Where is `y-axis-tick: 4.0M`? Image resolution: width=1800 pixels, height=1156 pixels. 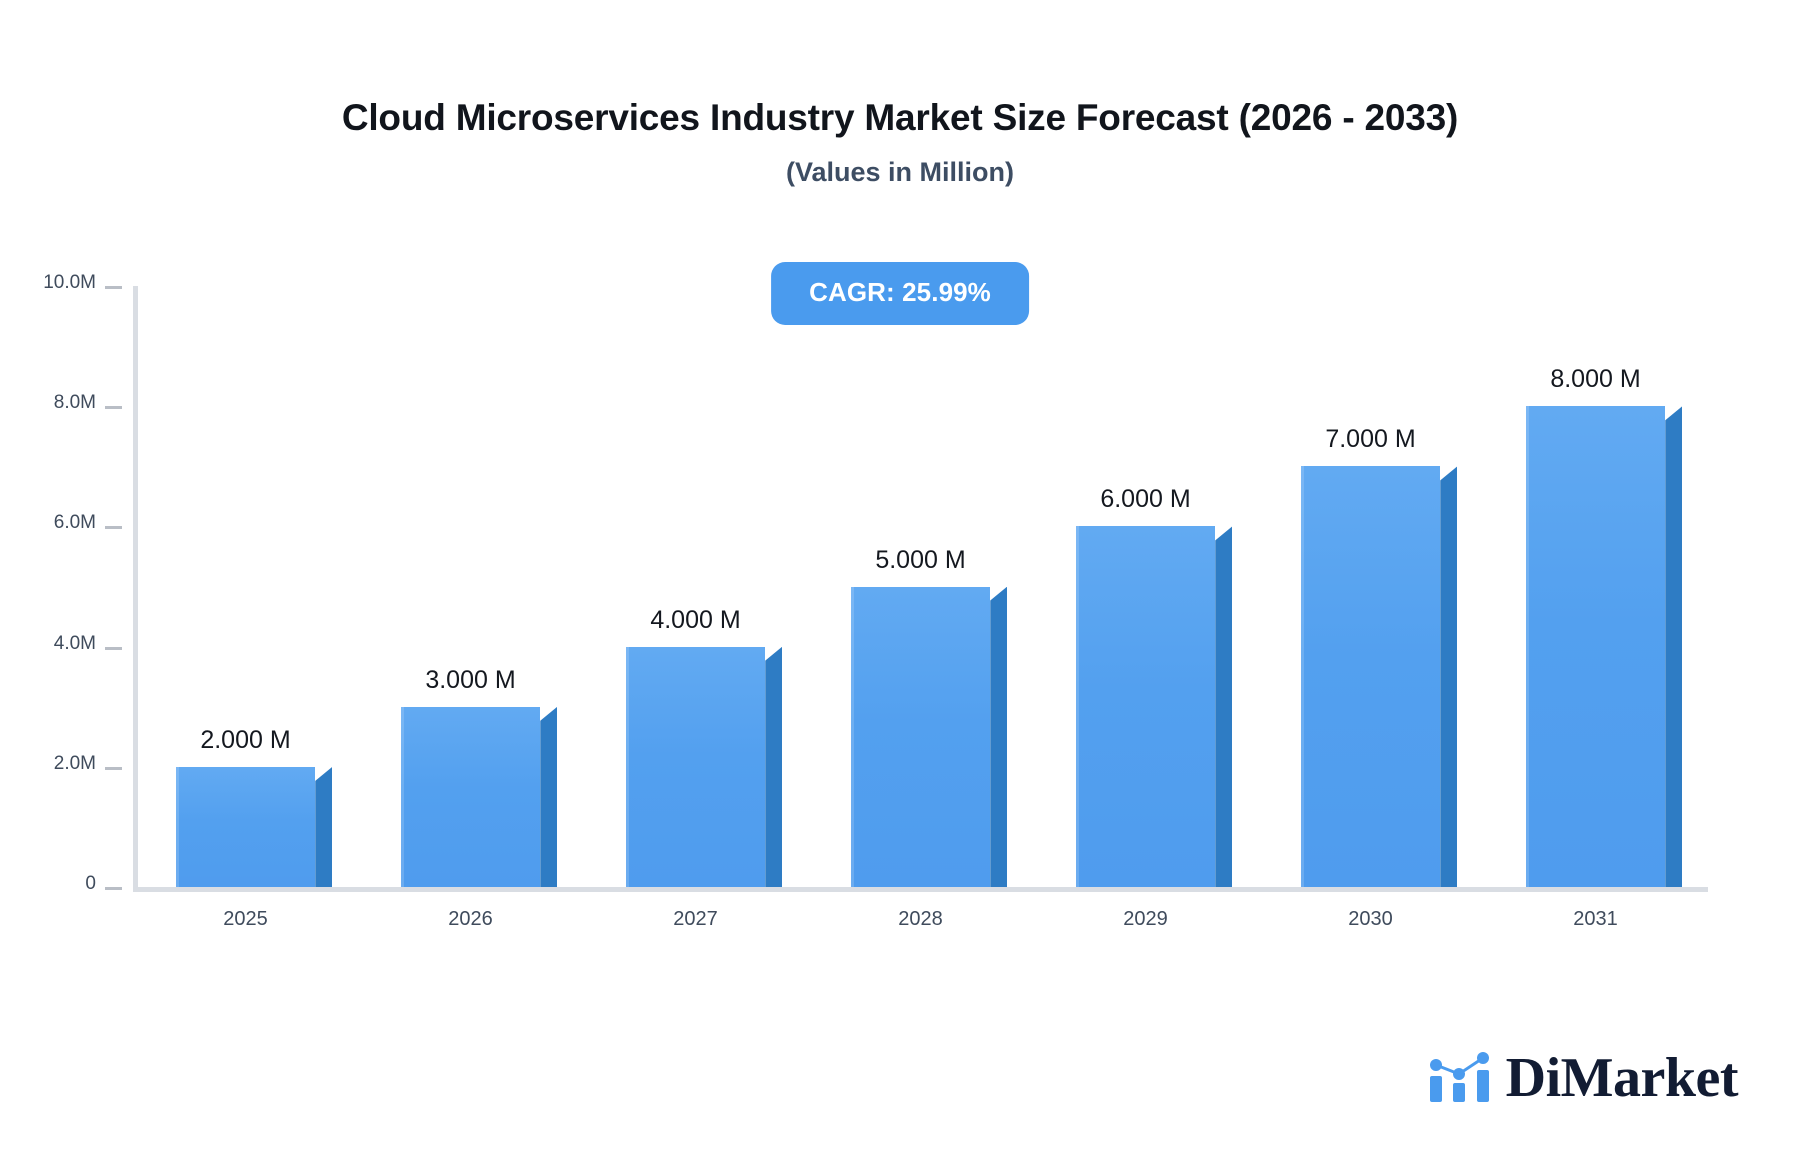 y-axis-tick: 4.0M is located at coordinates (64, 643).